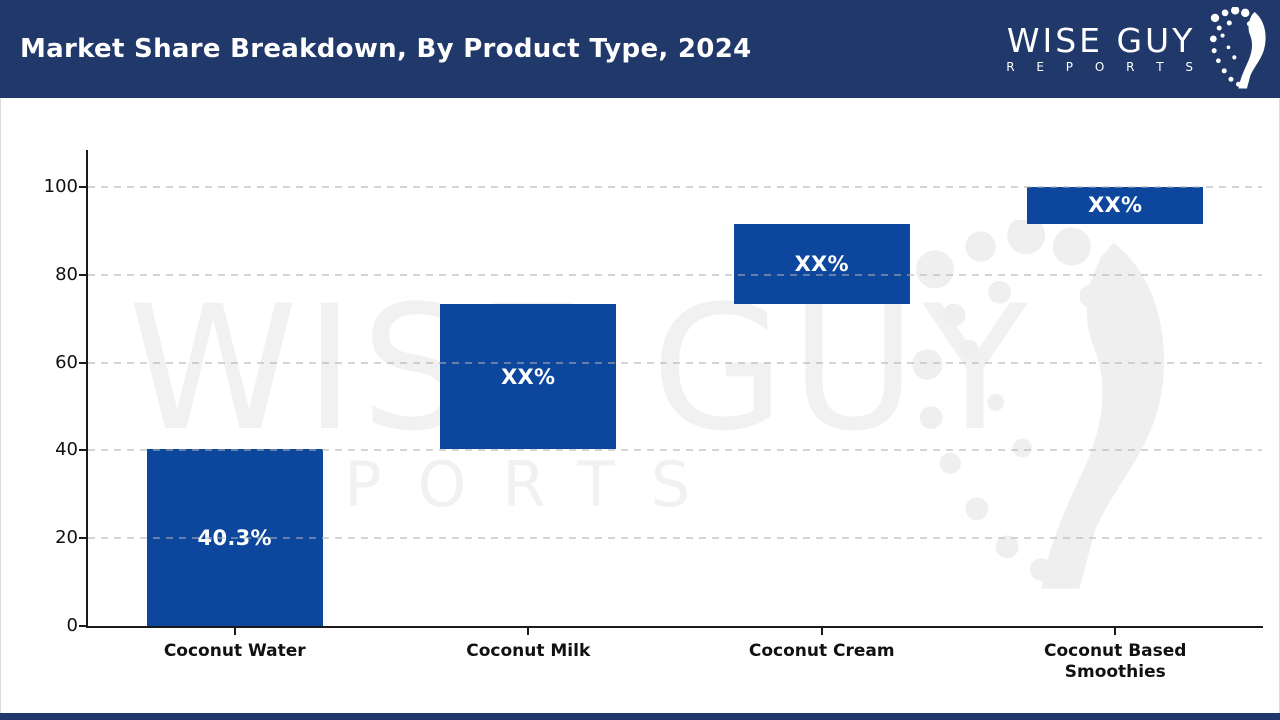 This screenshot has width=1280, height=720. I want to click on x-tick-mark-coconut-based-smoothies, so click(1115, 631).